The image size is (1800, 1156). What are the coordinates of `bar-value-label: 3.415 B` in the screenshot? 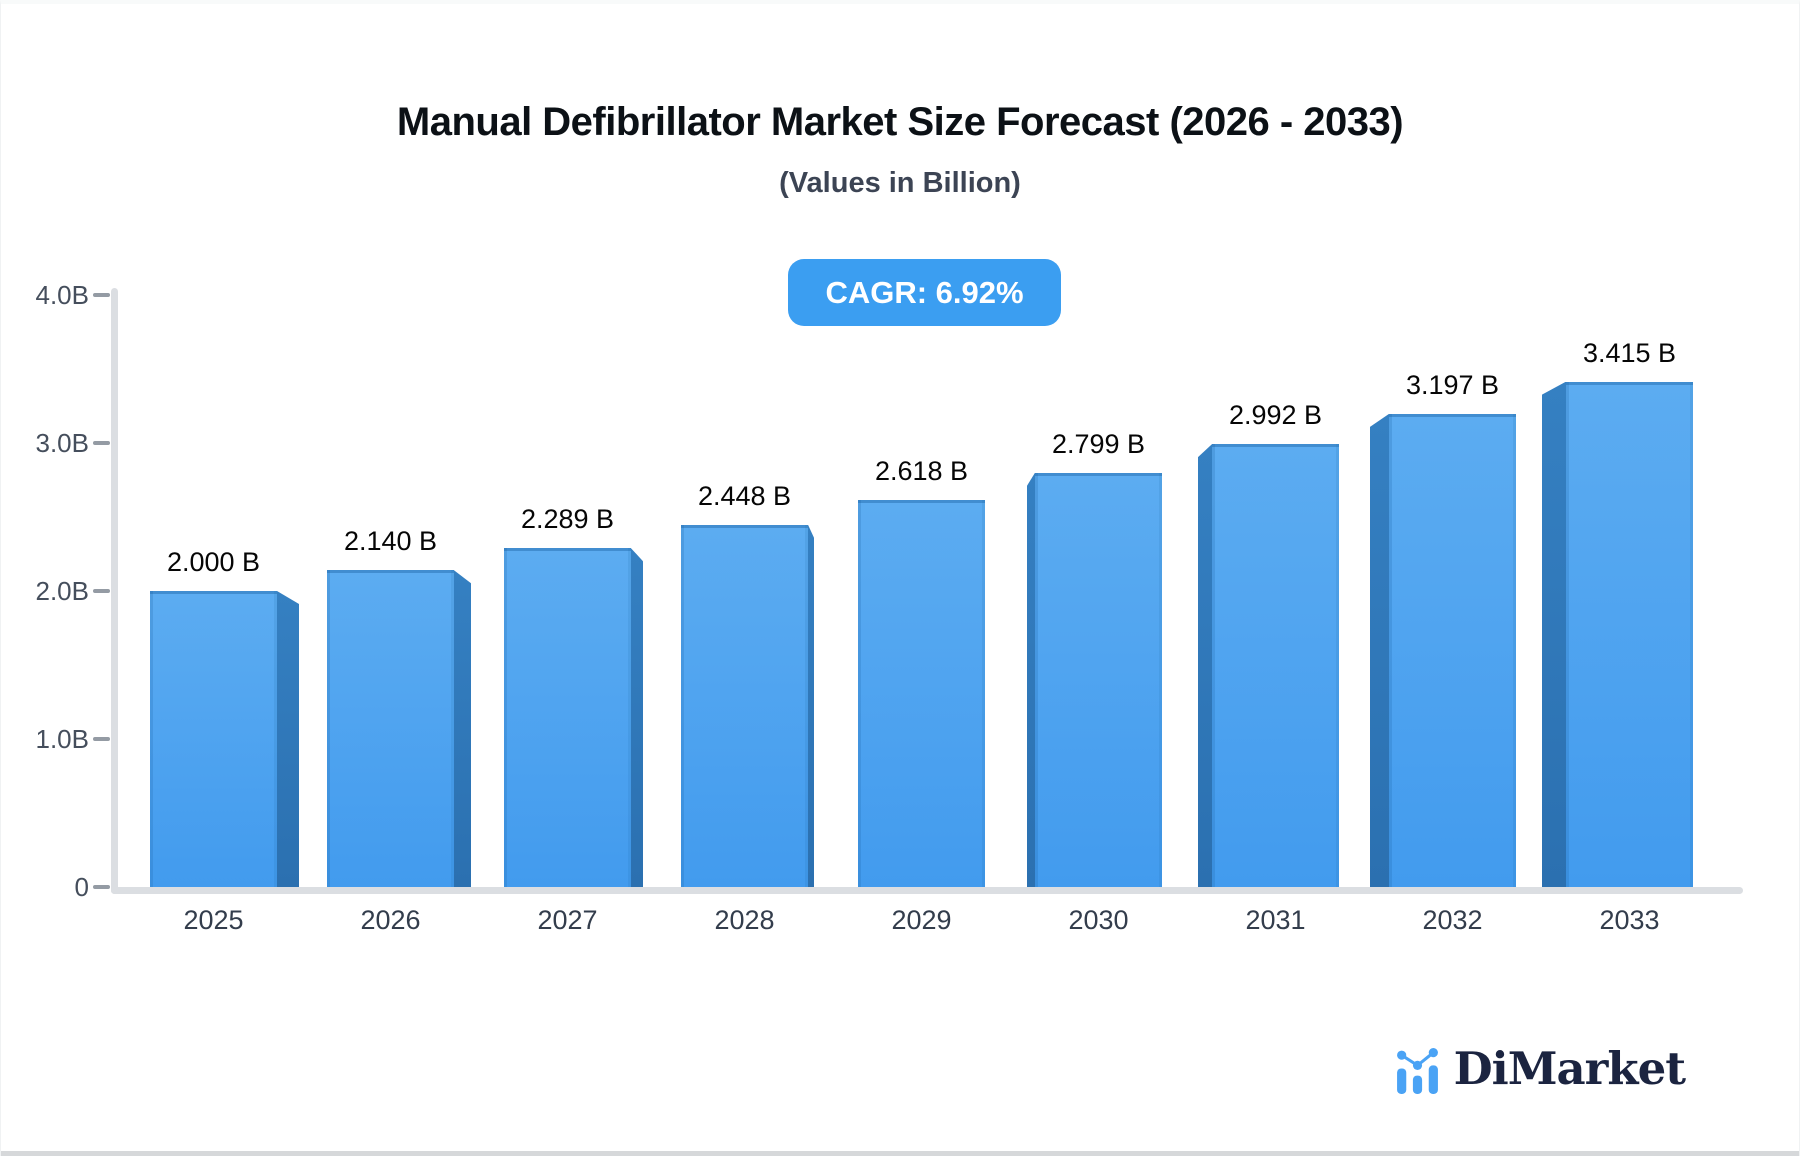 It's located at (1629, 352).